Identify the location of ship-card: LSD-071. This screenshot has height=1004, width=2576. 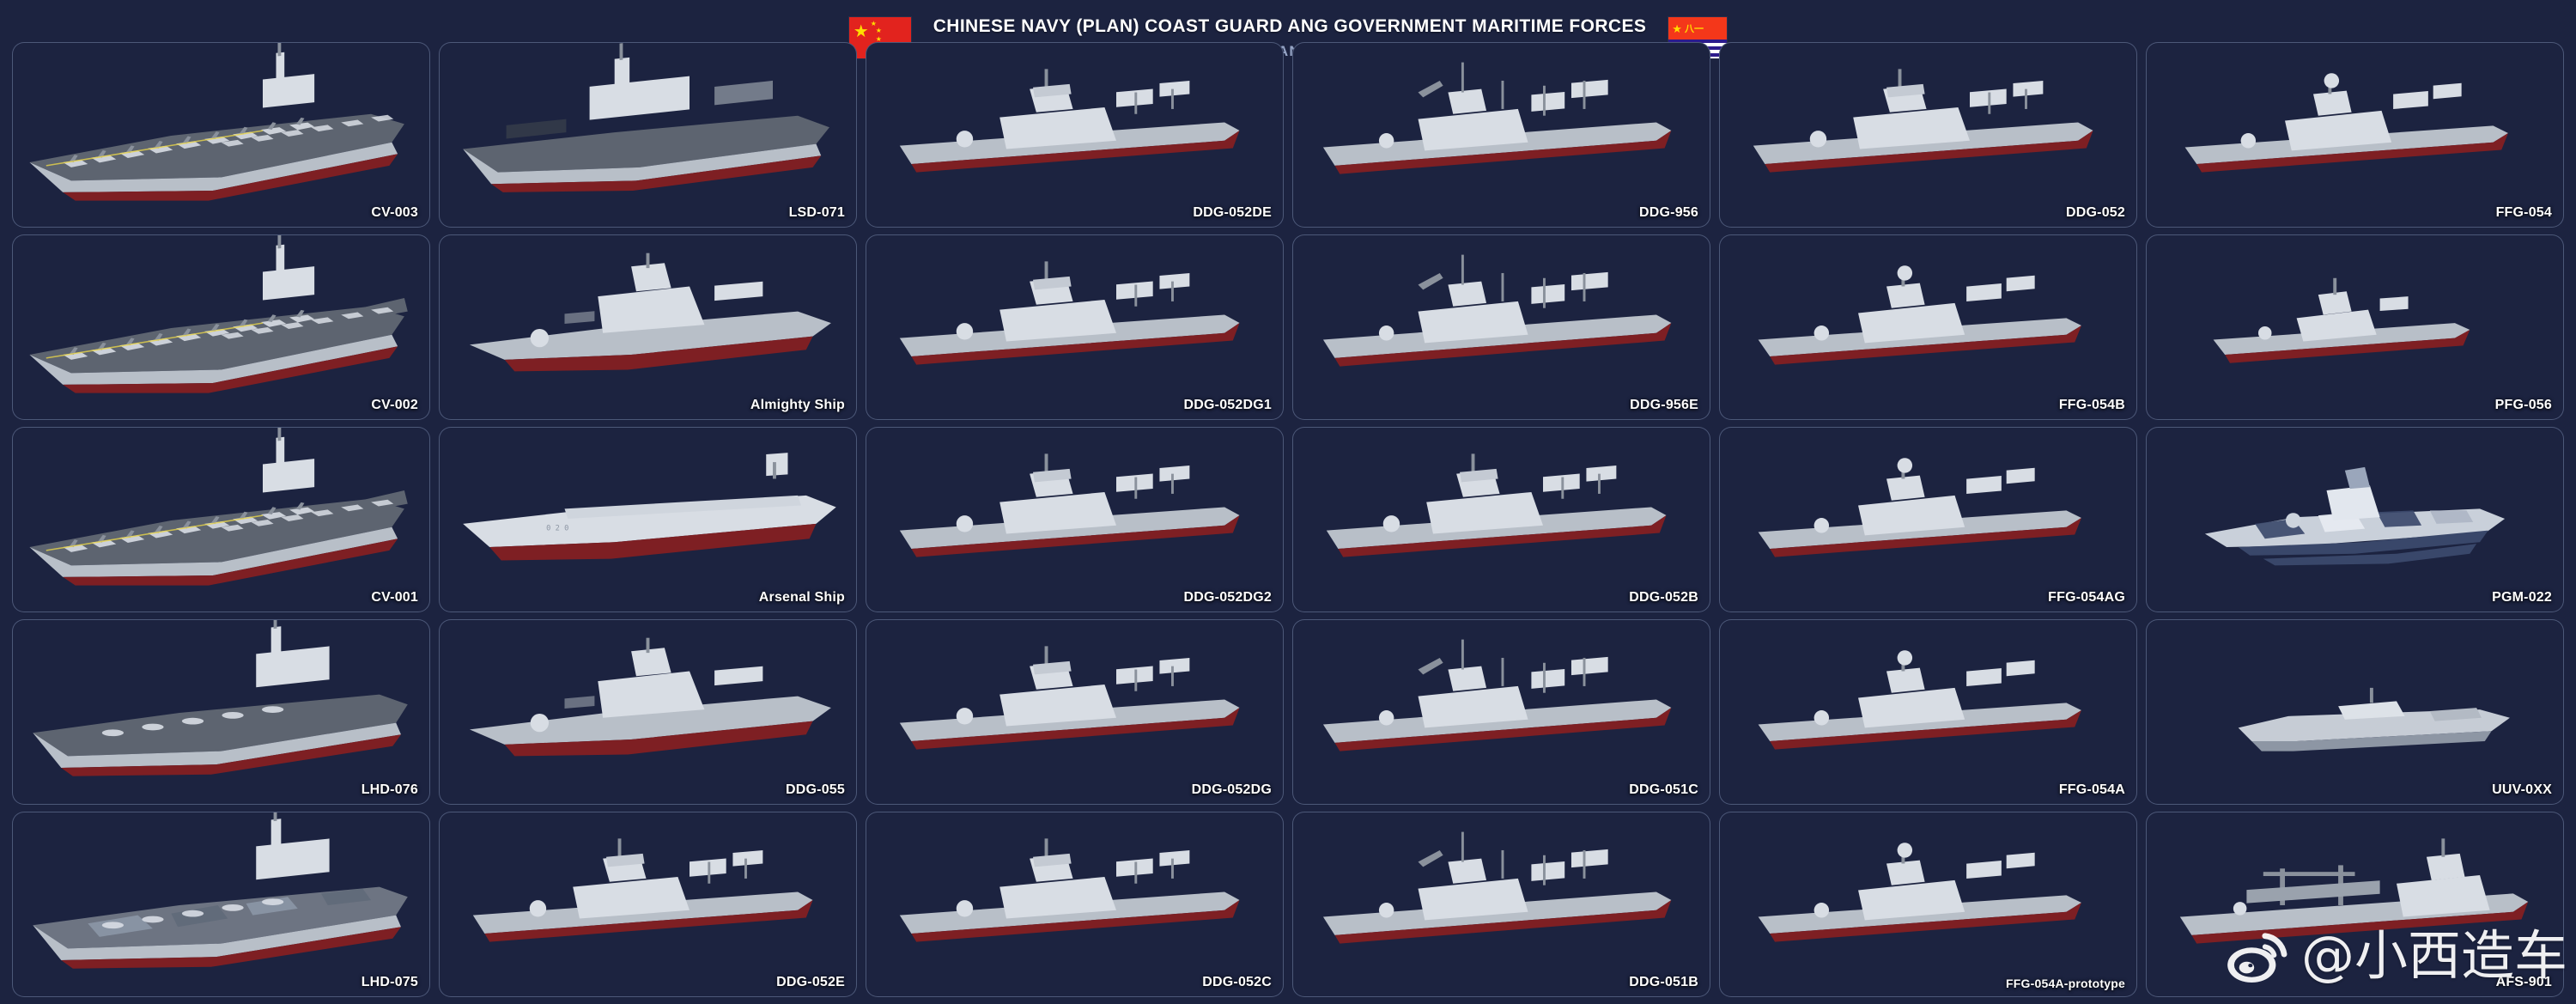
(648, 135).